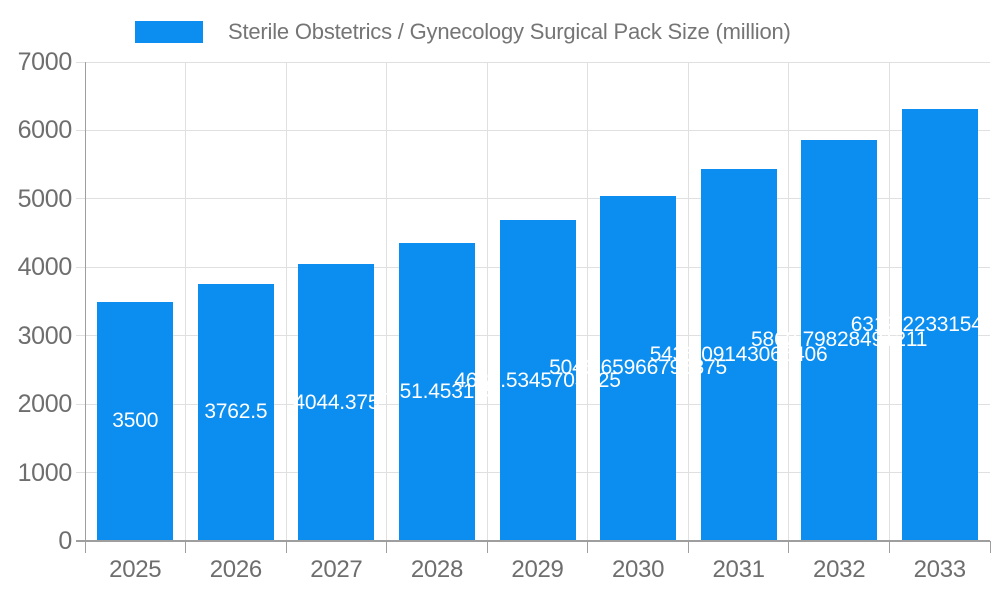 The height and width of the screenshot is (600, 1000). I want to click on bar-2030, so click(638, 368).